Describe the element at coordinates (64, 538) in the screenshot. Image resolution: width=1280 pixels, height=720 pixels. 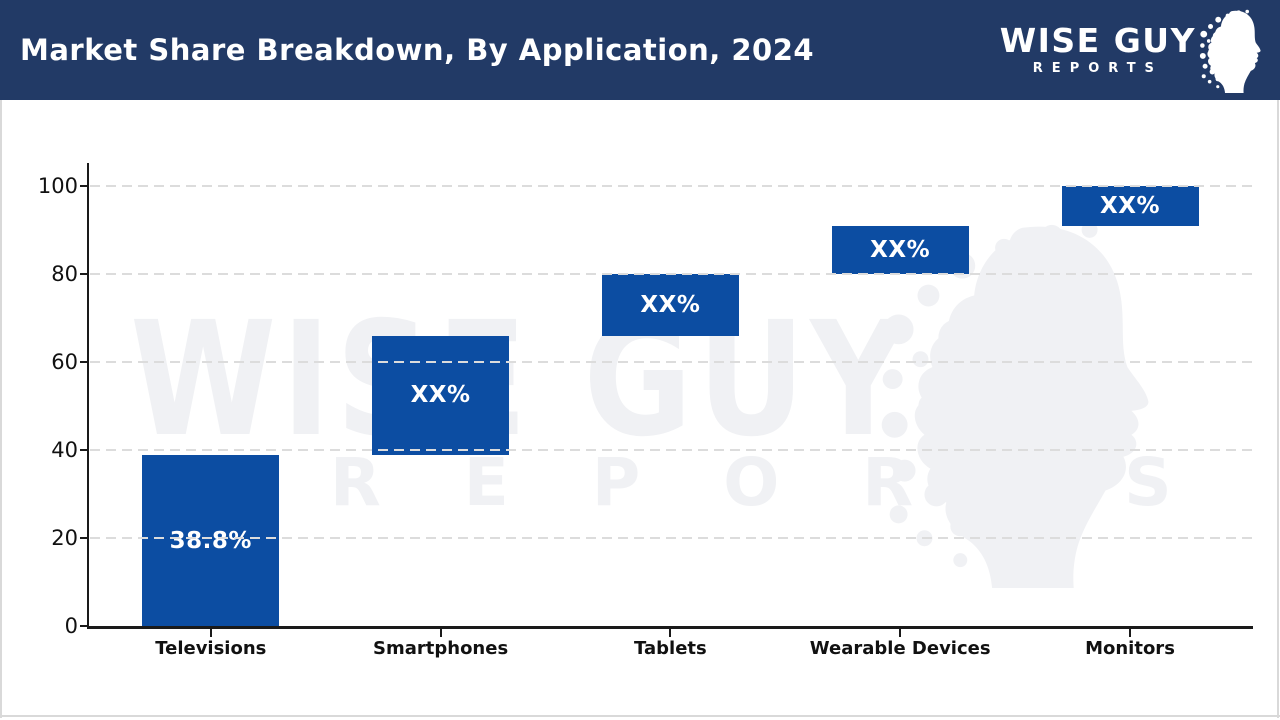
I see `y-tick-label-20: 20` at that location.